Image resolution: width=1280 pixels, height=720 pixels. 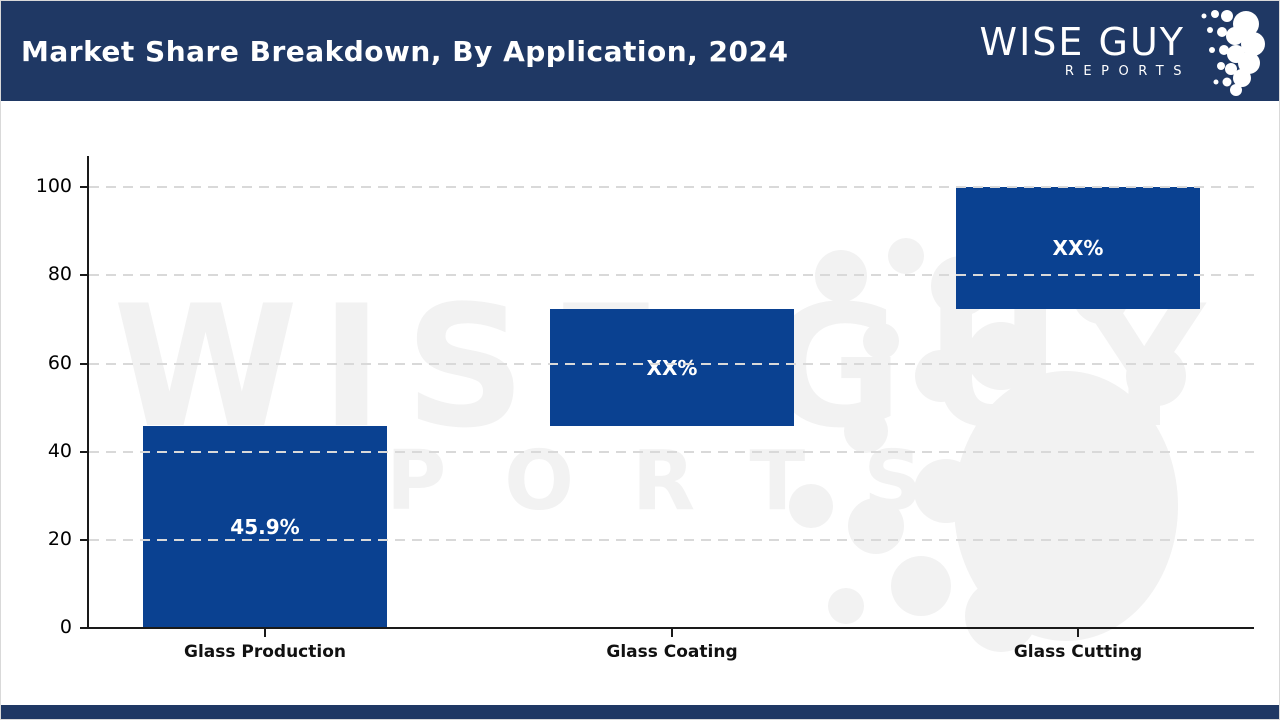 I want to click on bar-glass-cutting: XX%, so click(x=1078, y=248).